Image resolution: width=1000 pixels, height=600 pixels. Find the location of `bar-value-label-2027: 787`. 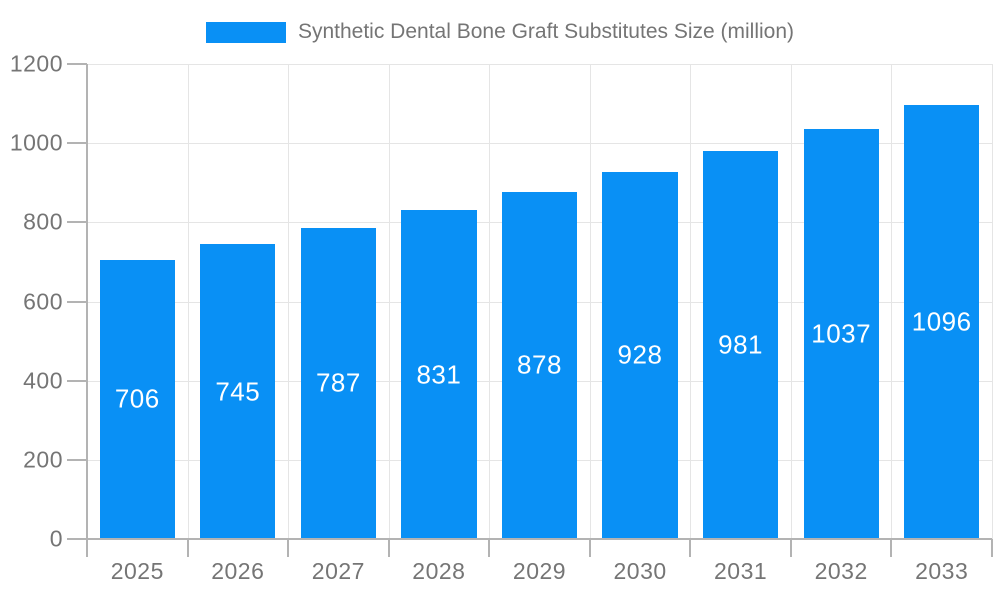

bar-value-label-2027: 787 is located at coordinates (338, 382).